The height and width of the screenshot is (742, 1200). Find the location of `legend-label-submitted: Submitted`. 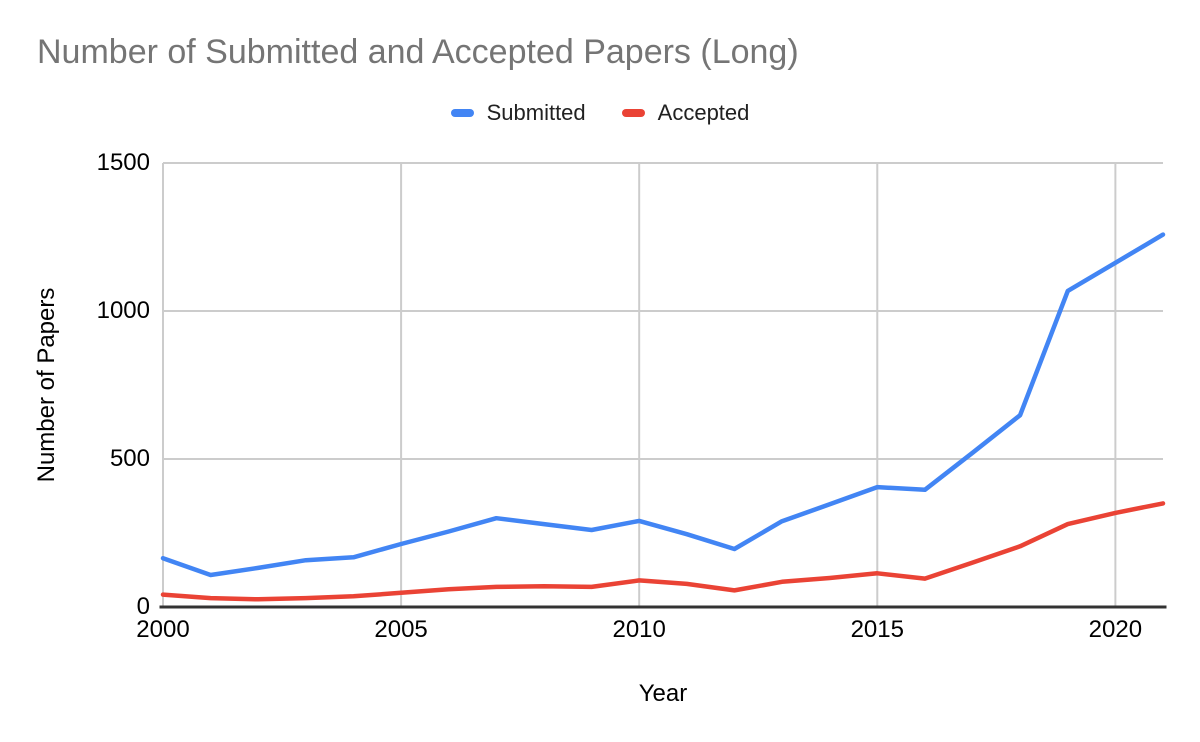

legend-label-submitted: Submitted is located at coordinates (536, 112).